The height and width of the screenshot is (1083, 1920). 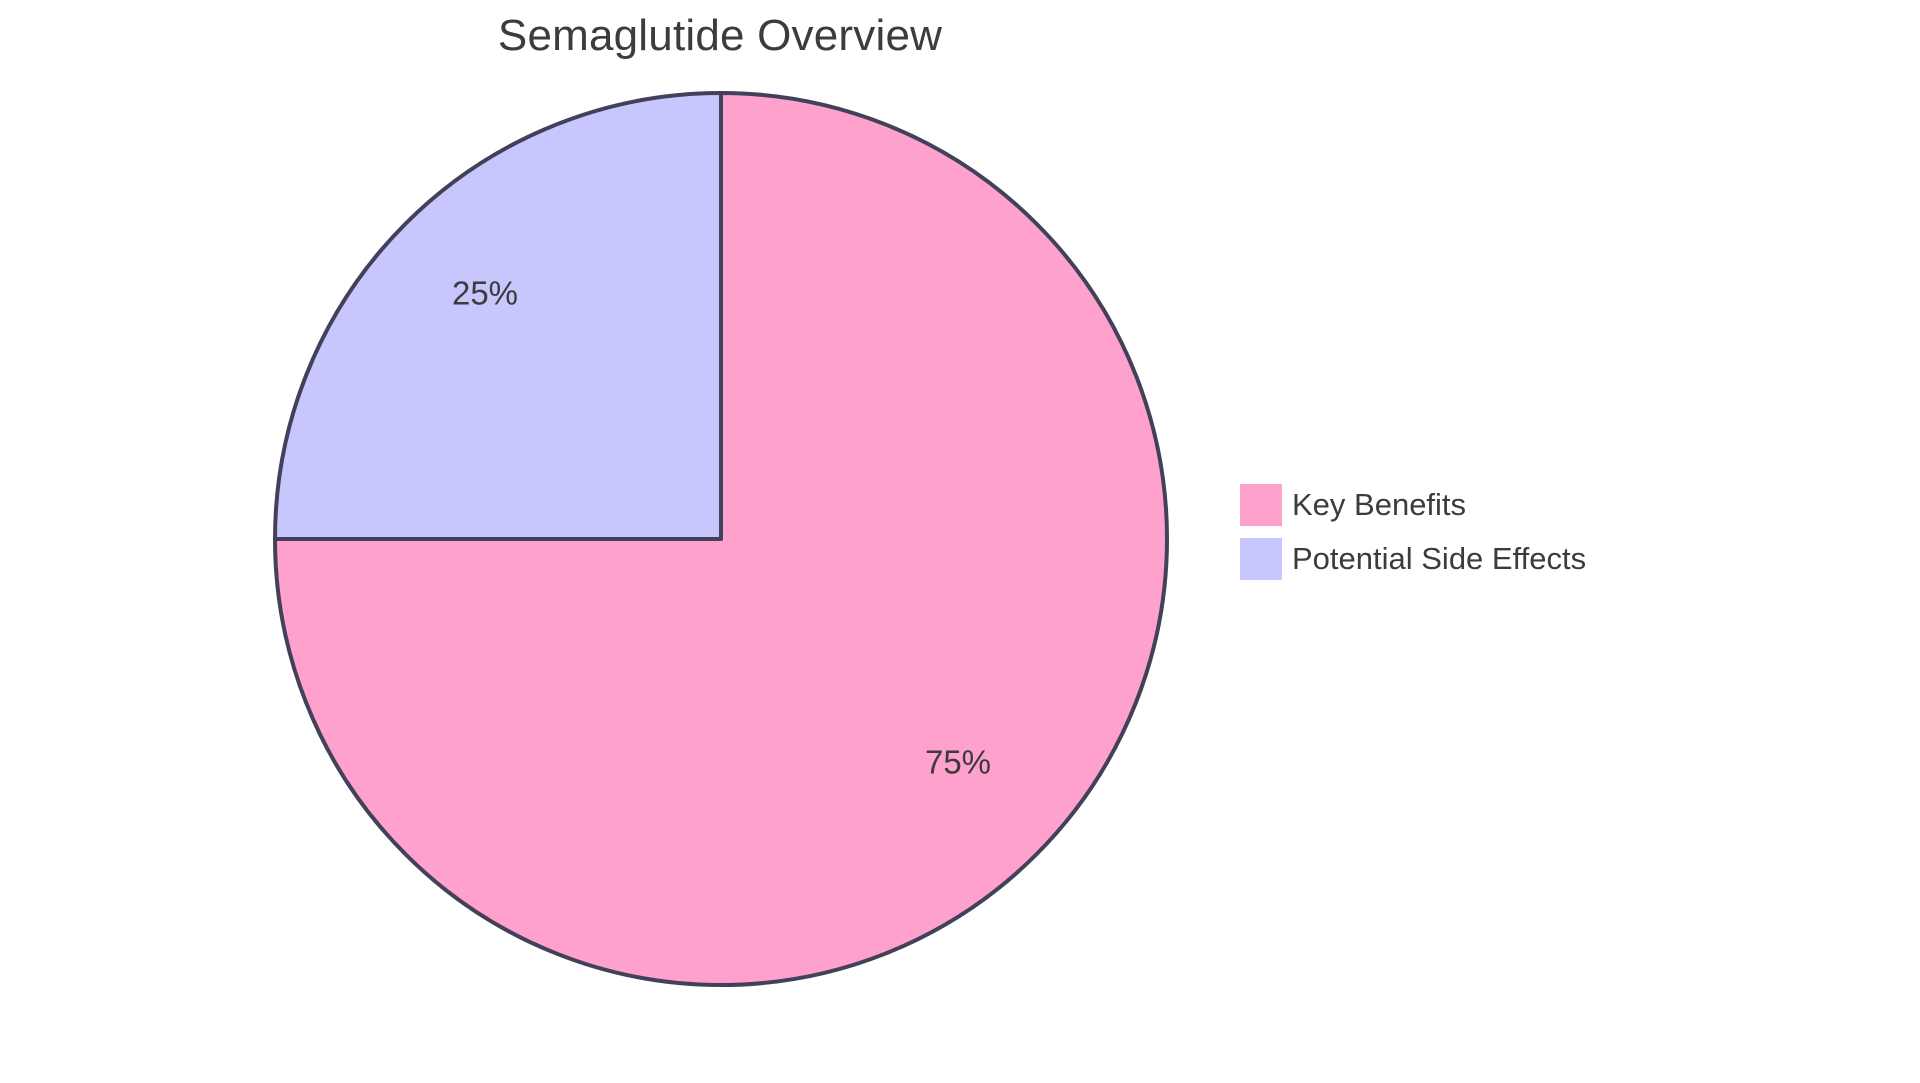 What do you see at coordinates (1439, 558) in the screenshot?
I see `legend-label-potential-side-effects: Potential Side Effects` at bounding box center [1439, 558].